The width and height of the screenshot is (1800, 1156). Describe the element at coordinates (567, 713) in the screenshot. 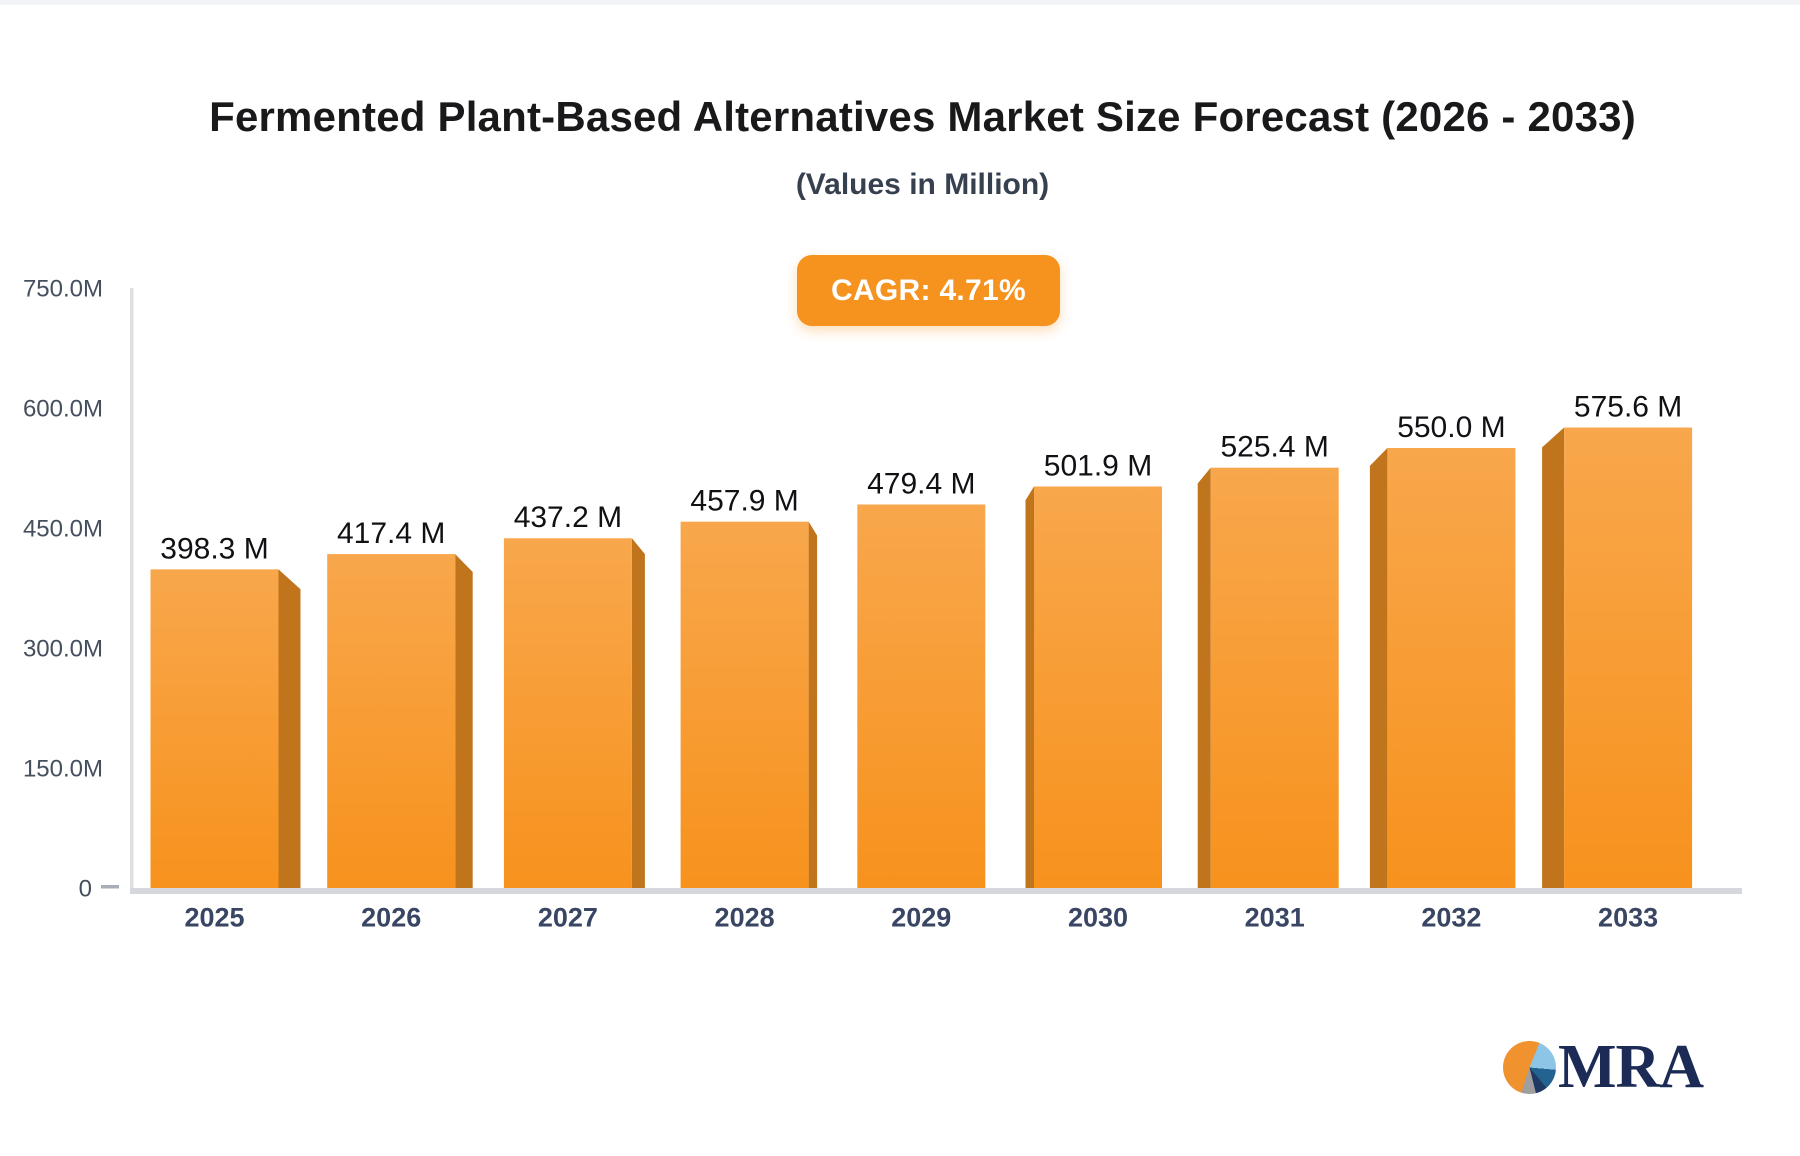

I see `bar-2027` at that location.